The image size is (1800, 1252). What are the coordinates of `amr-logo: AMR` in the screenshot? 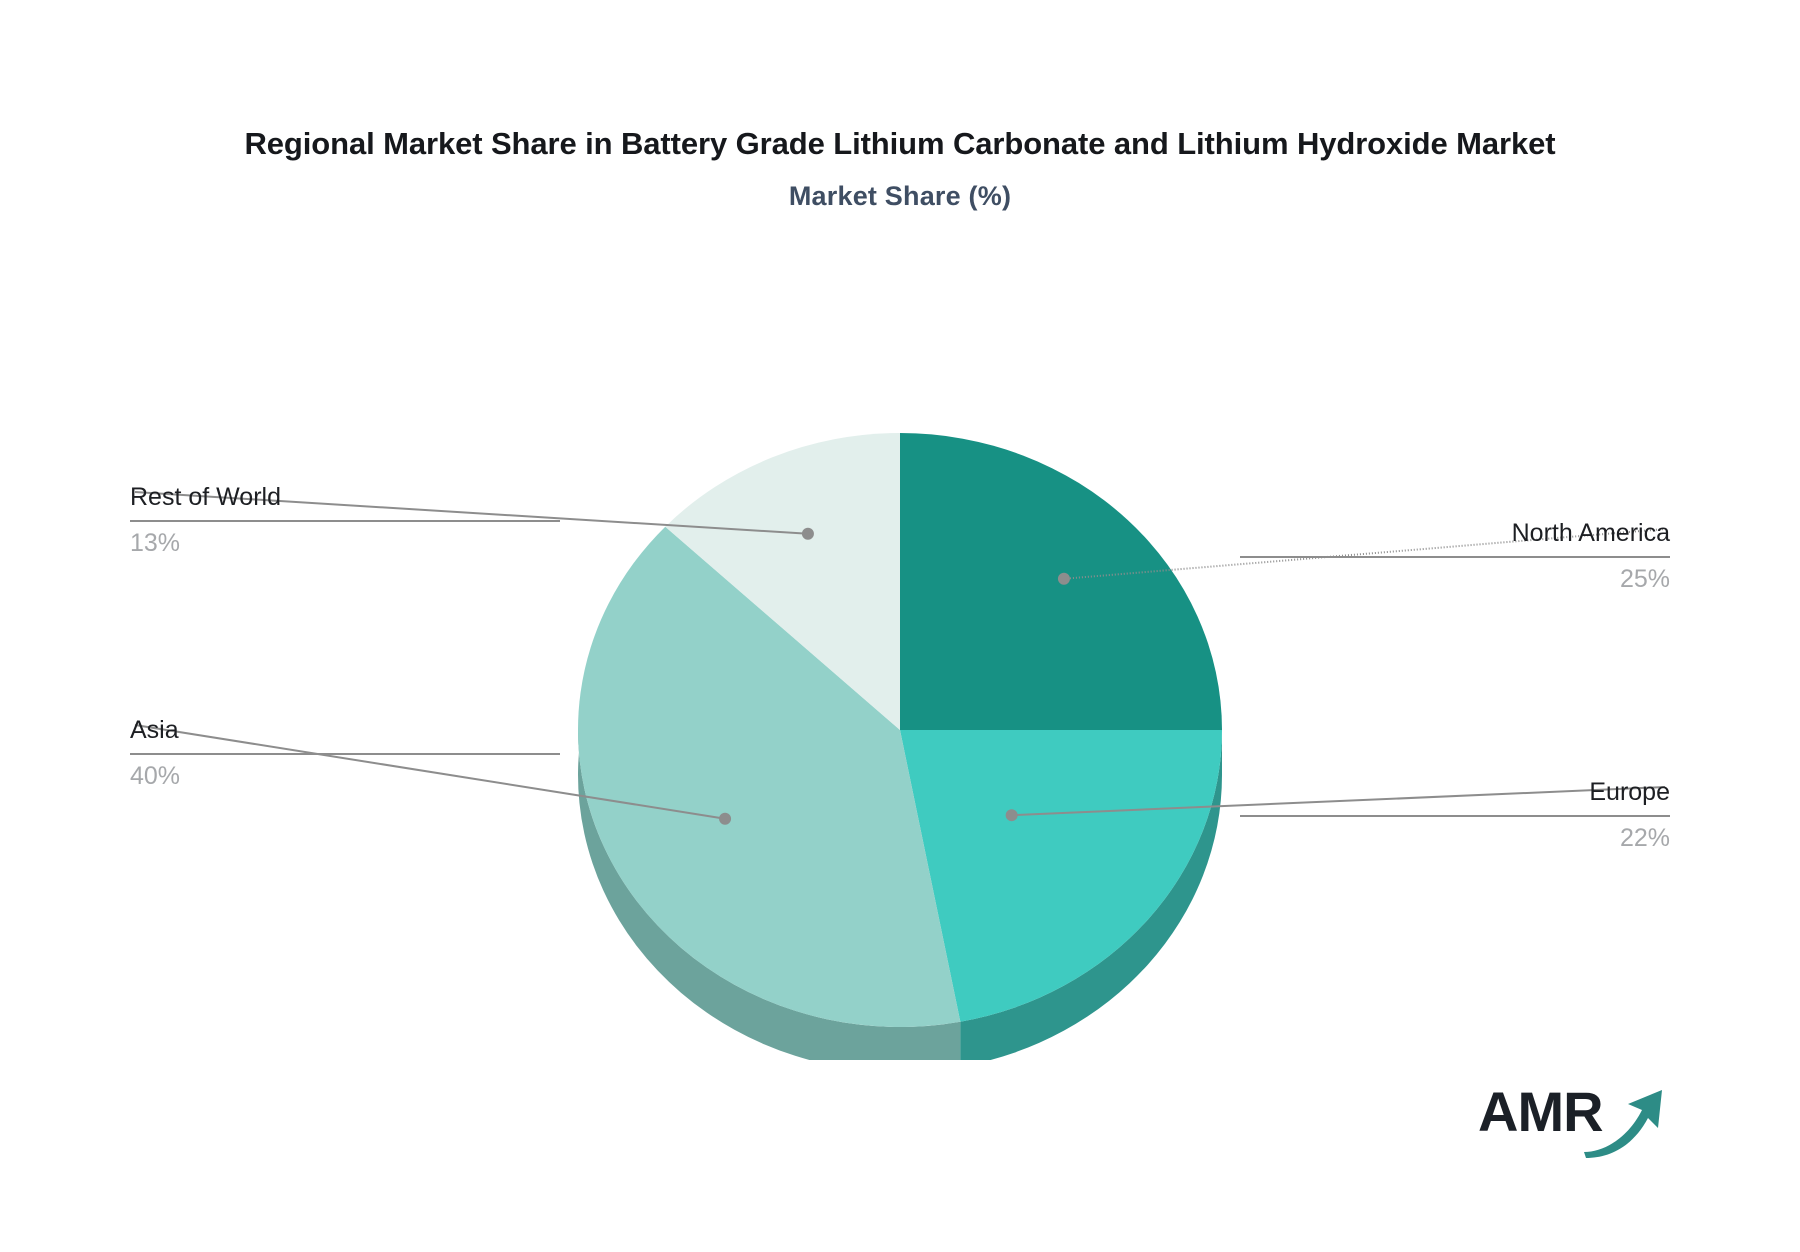 It's located at (1573, 1122).